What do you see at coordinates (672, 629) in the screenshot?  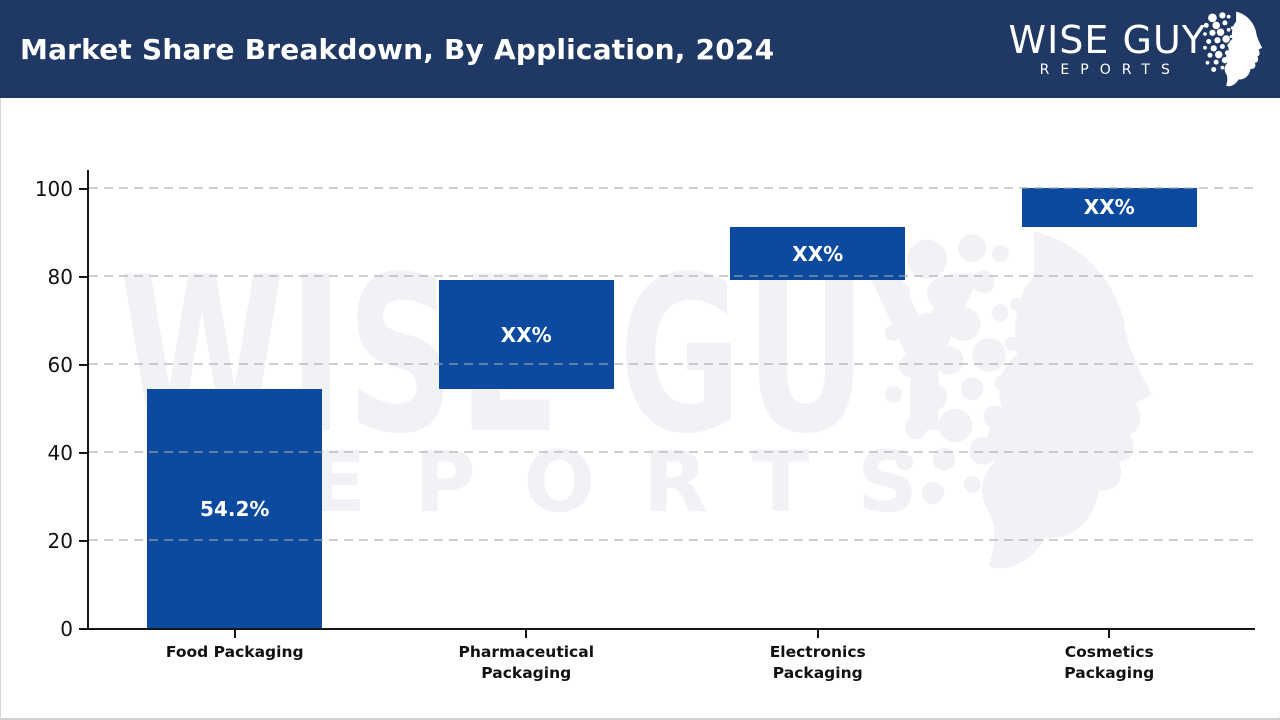 I see `x-axis-line` at bounding box center [672, 629].